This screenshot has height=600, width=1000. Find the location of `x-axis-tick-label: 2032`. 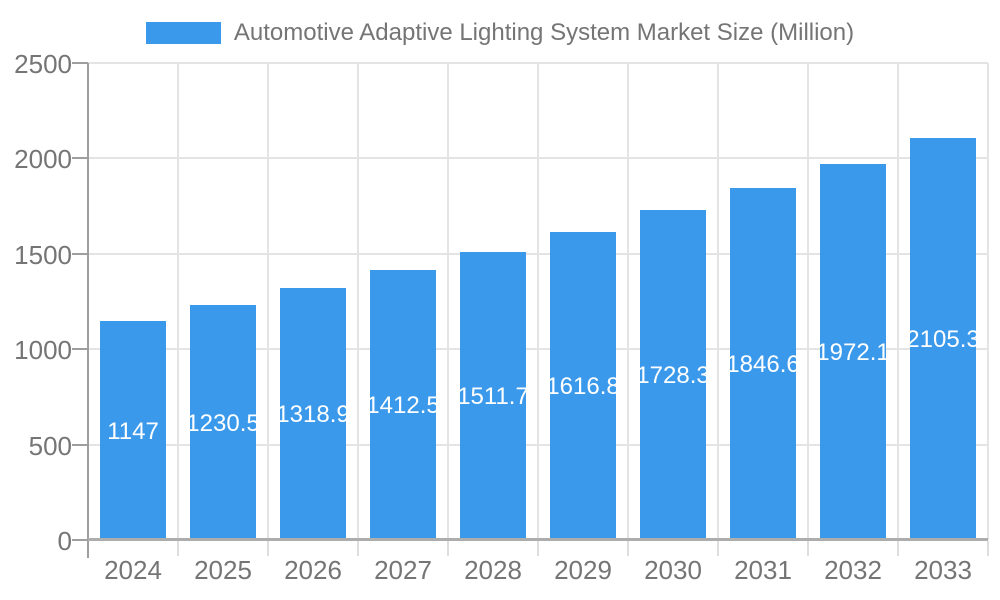

x-axis-tick-label: 2032 is located at coordinates (853, 570).